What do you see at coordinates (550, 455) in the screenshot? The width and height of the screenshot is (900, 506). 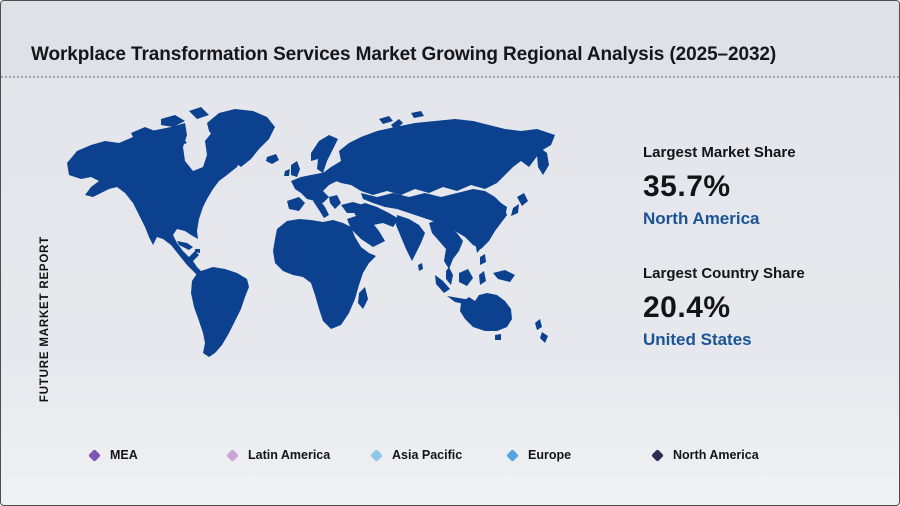 I see `legend-label-europe: Europe` at bounding box center [550, 455].